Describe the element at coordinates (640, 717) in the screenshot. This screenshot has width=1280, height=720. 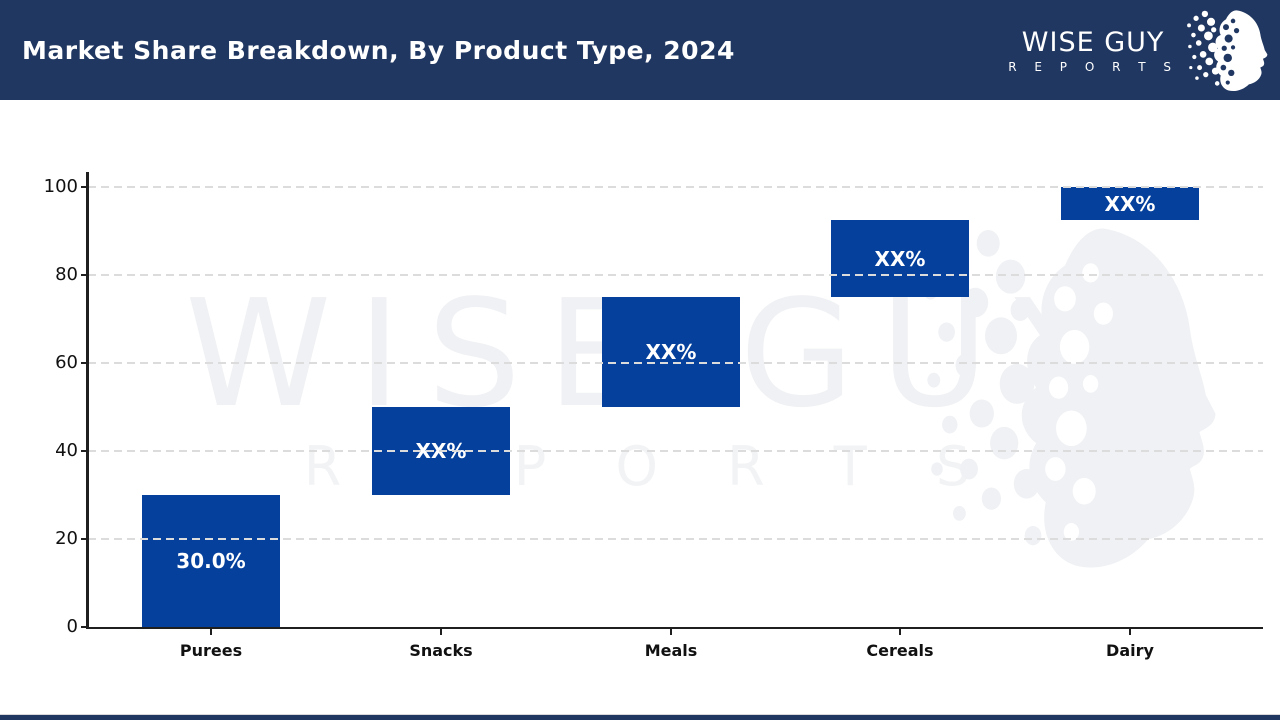
I see `footer-bar` at that location.